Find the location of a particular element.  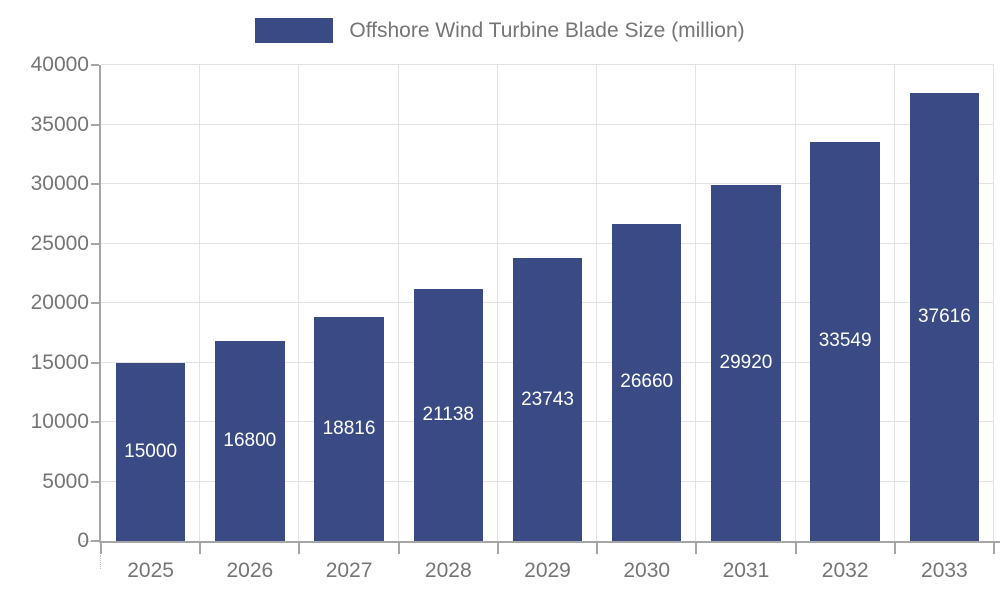

x-tick-label: 2032 is located at coordinates (845, 570).